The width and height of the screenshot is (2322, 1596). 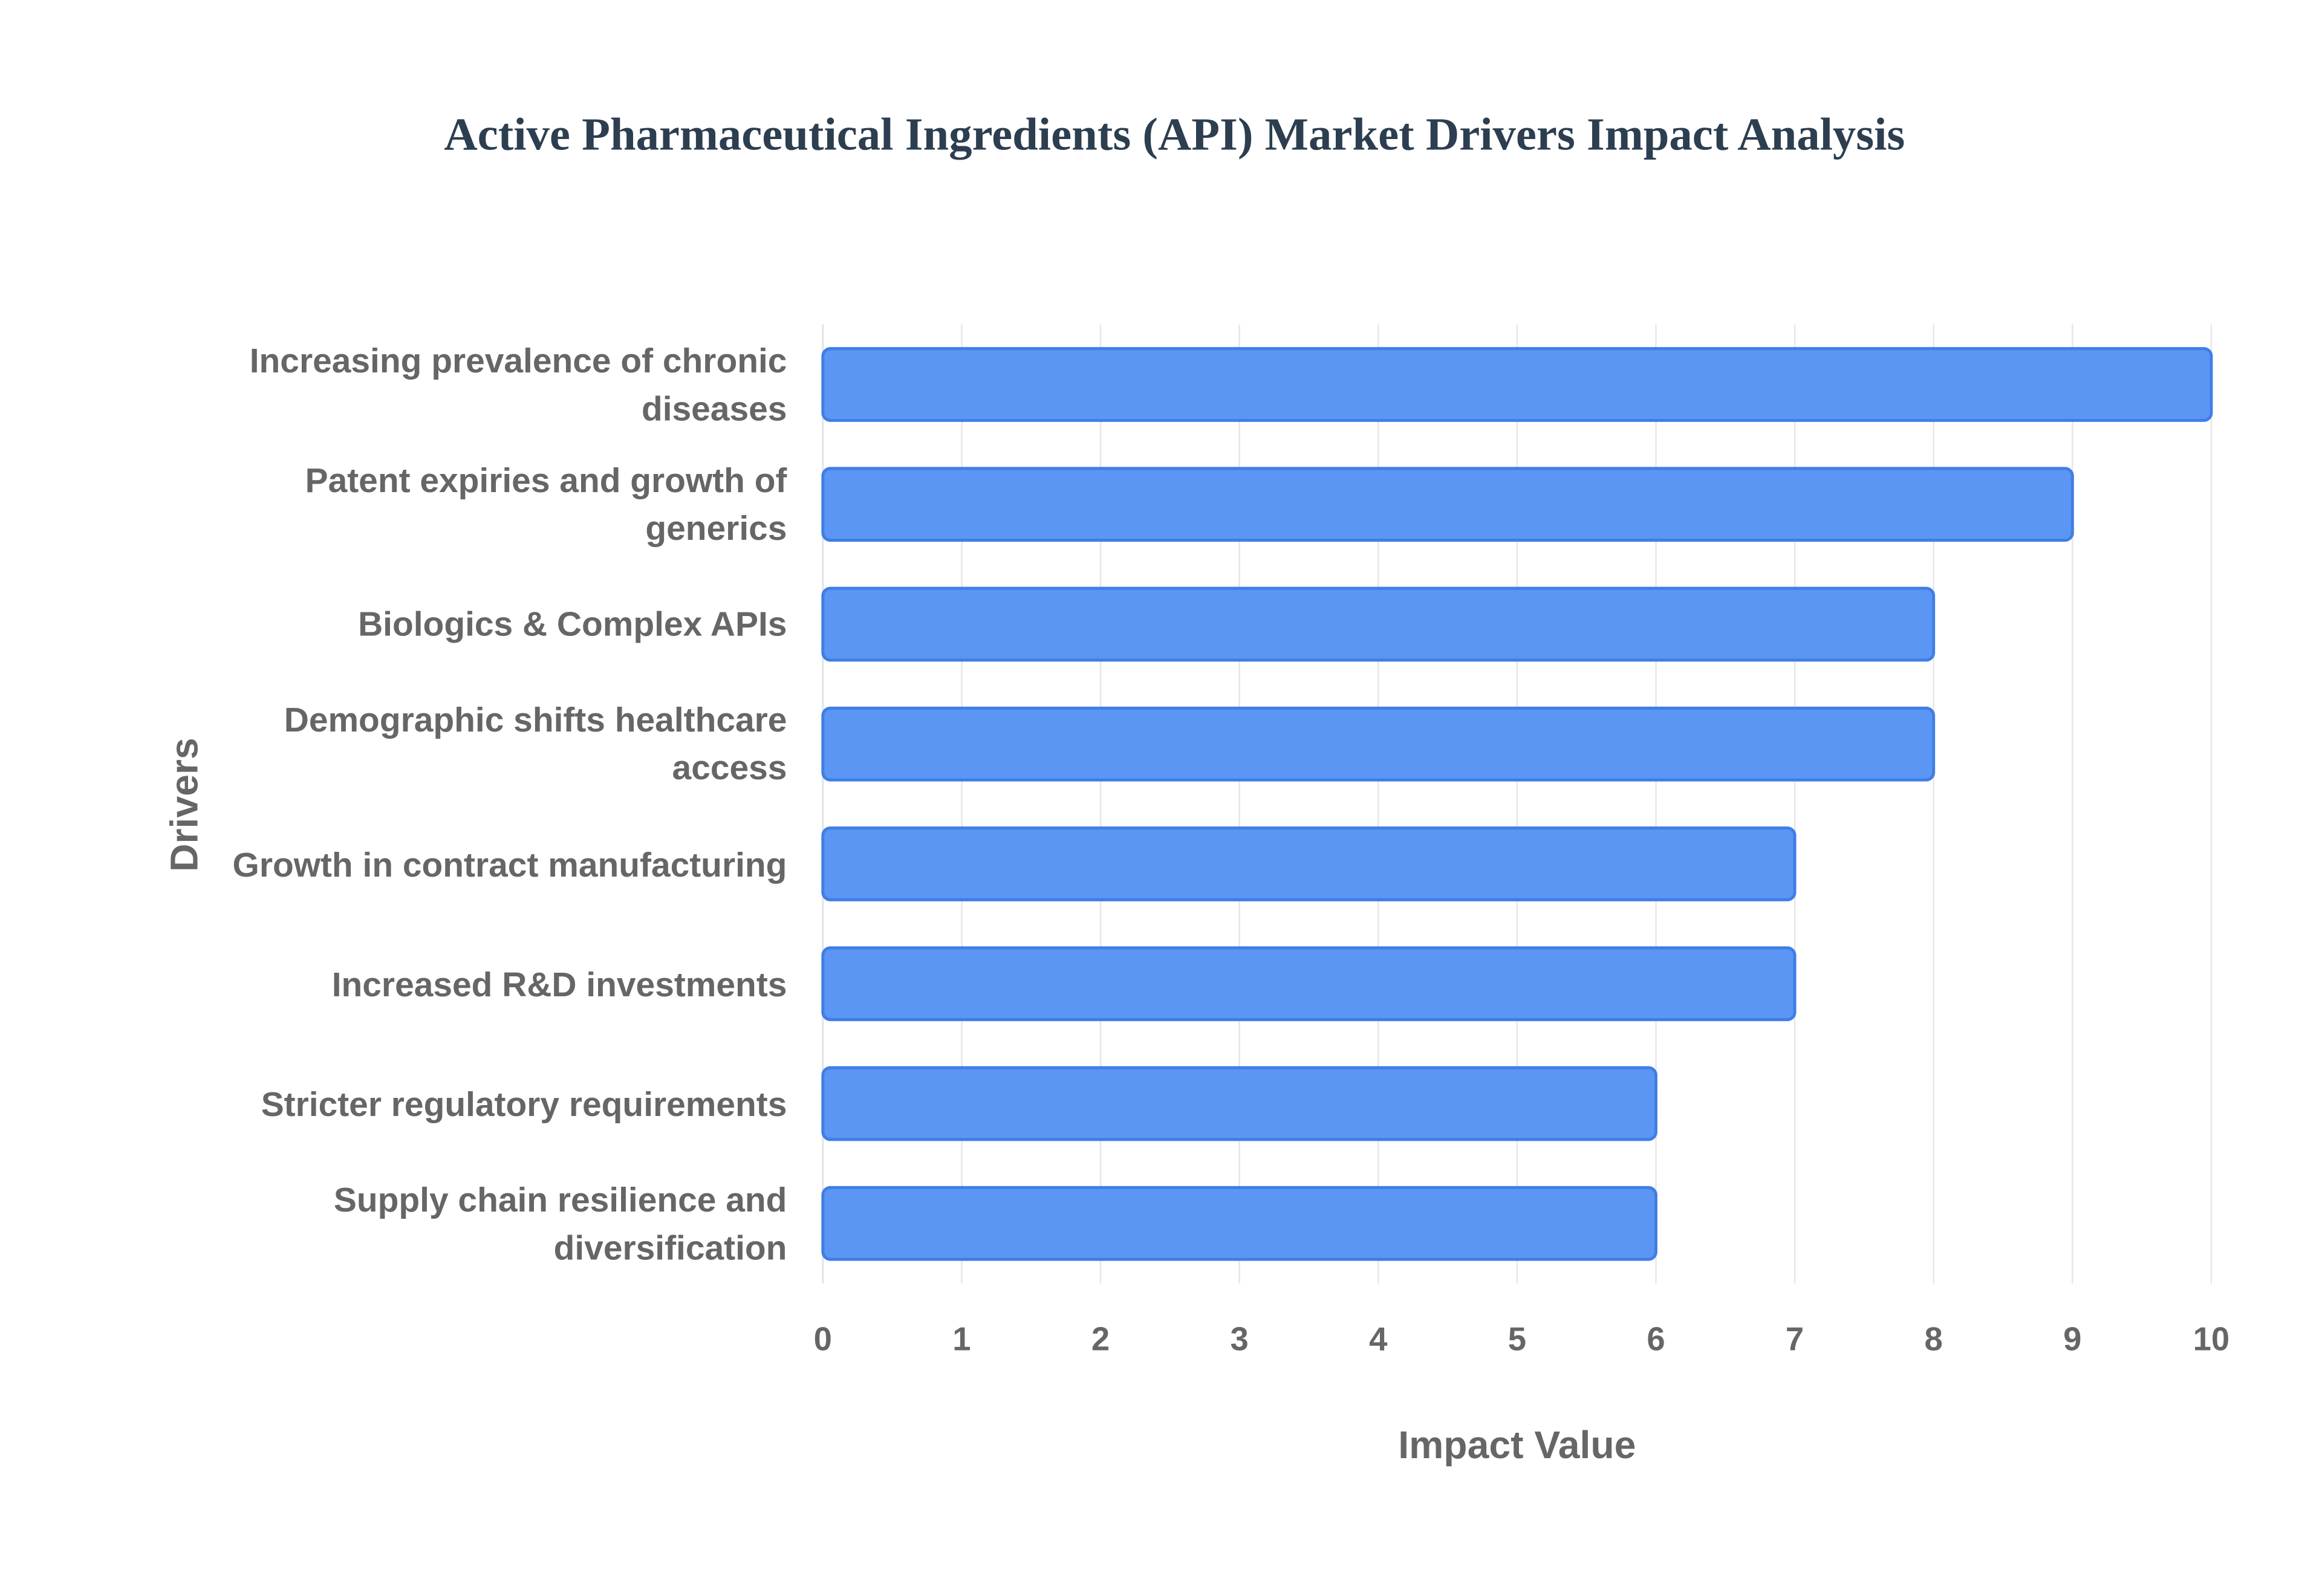 I want to click on y-tick-label: Patent expiries and growth of generics, so click(x=546, y=504).